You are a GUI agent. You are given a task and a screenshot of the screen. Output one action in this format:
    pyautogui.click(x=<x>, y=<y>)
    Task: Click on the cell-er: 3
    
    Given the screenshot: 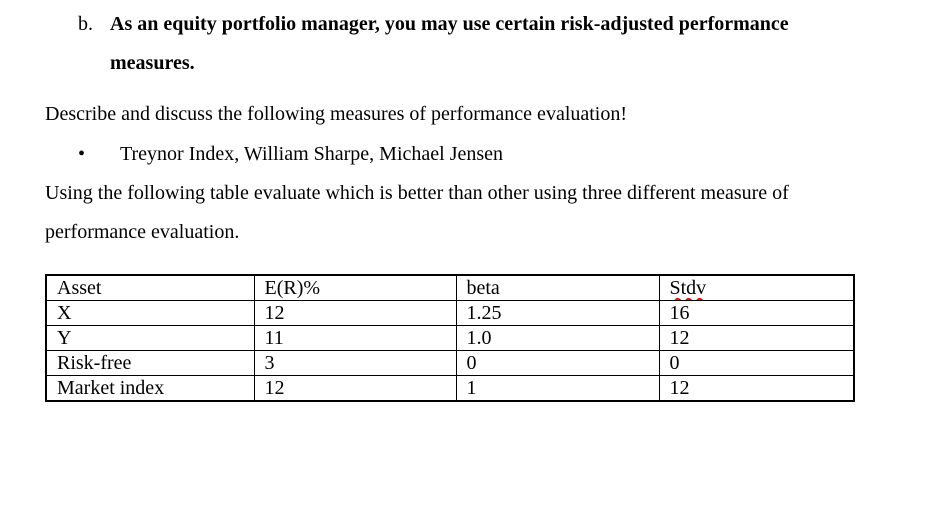 What is the action you would take?
    pyautogui.click(x=355, y=363)
    